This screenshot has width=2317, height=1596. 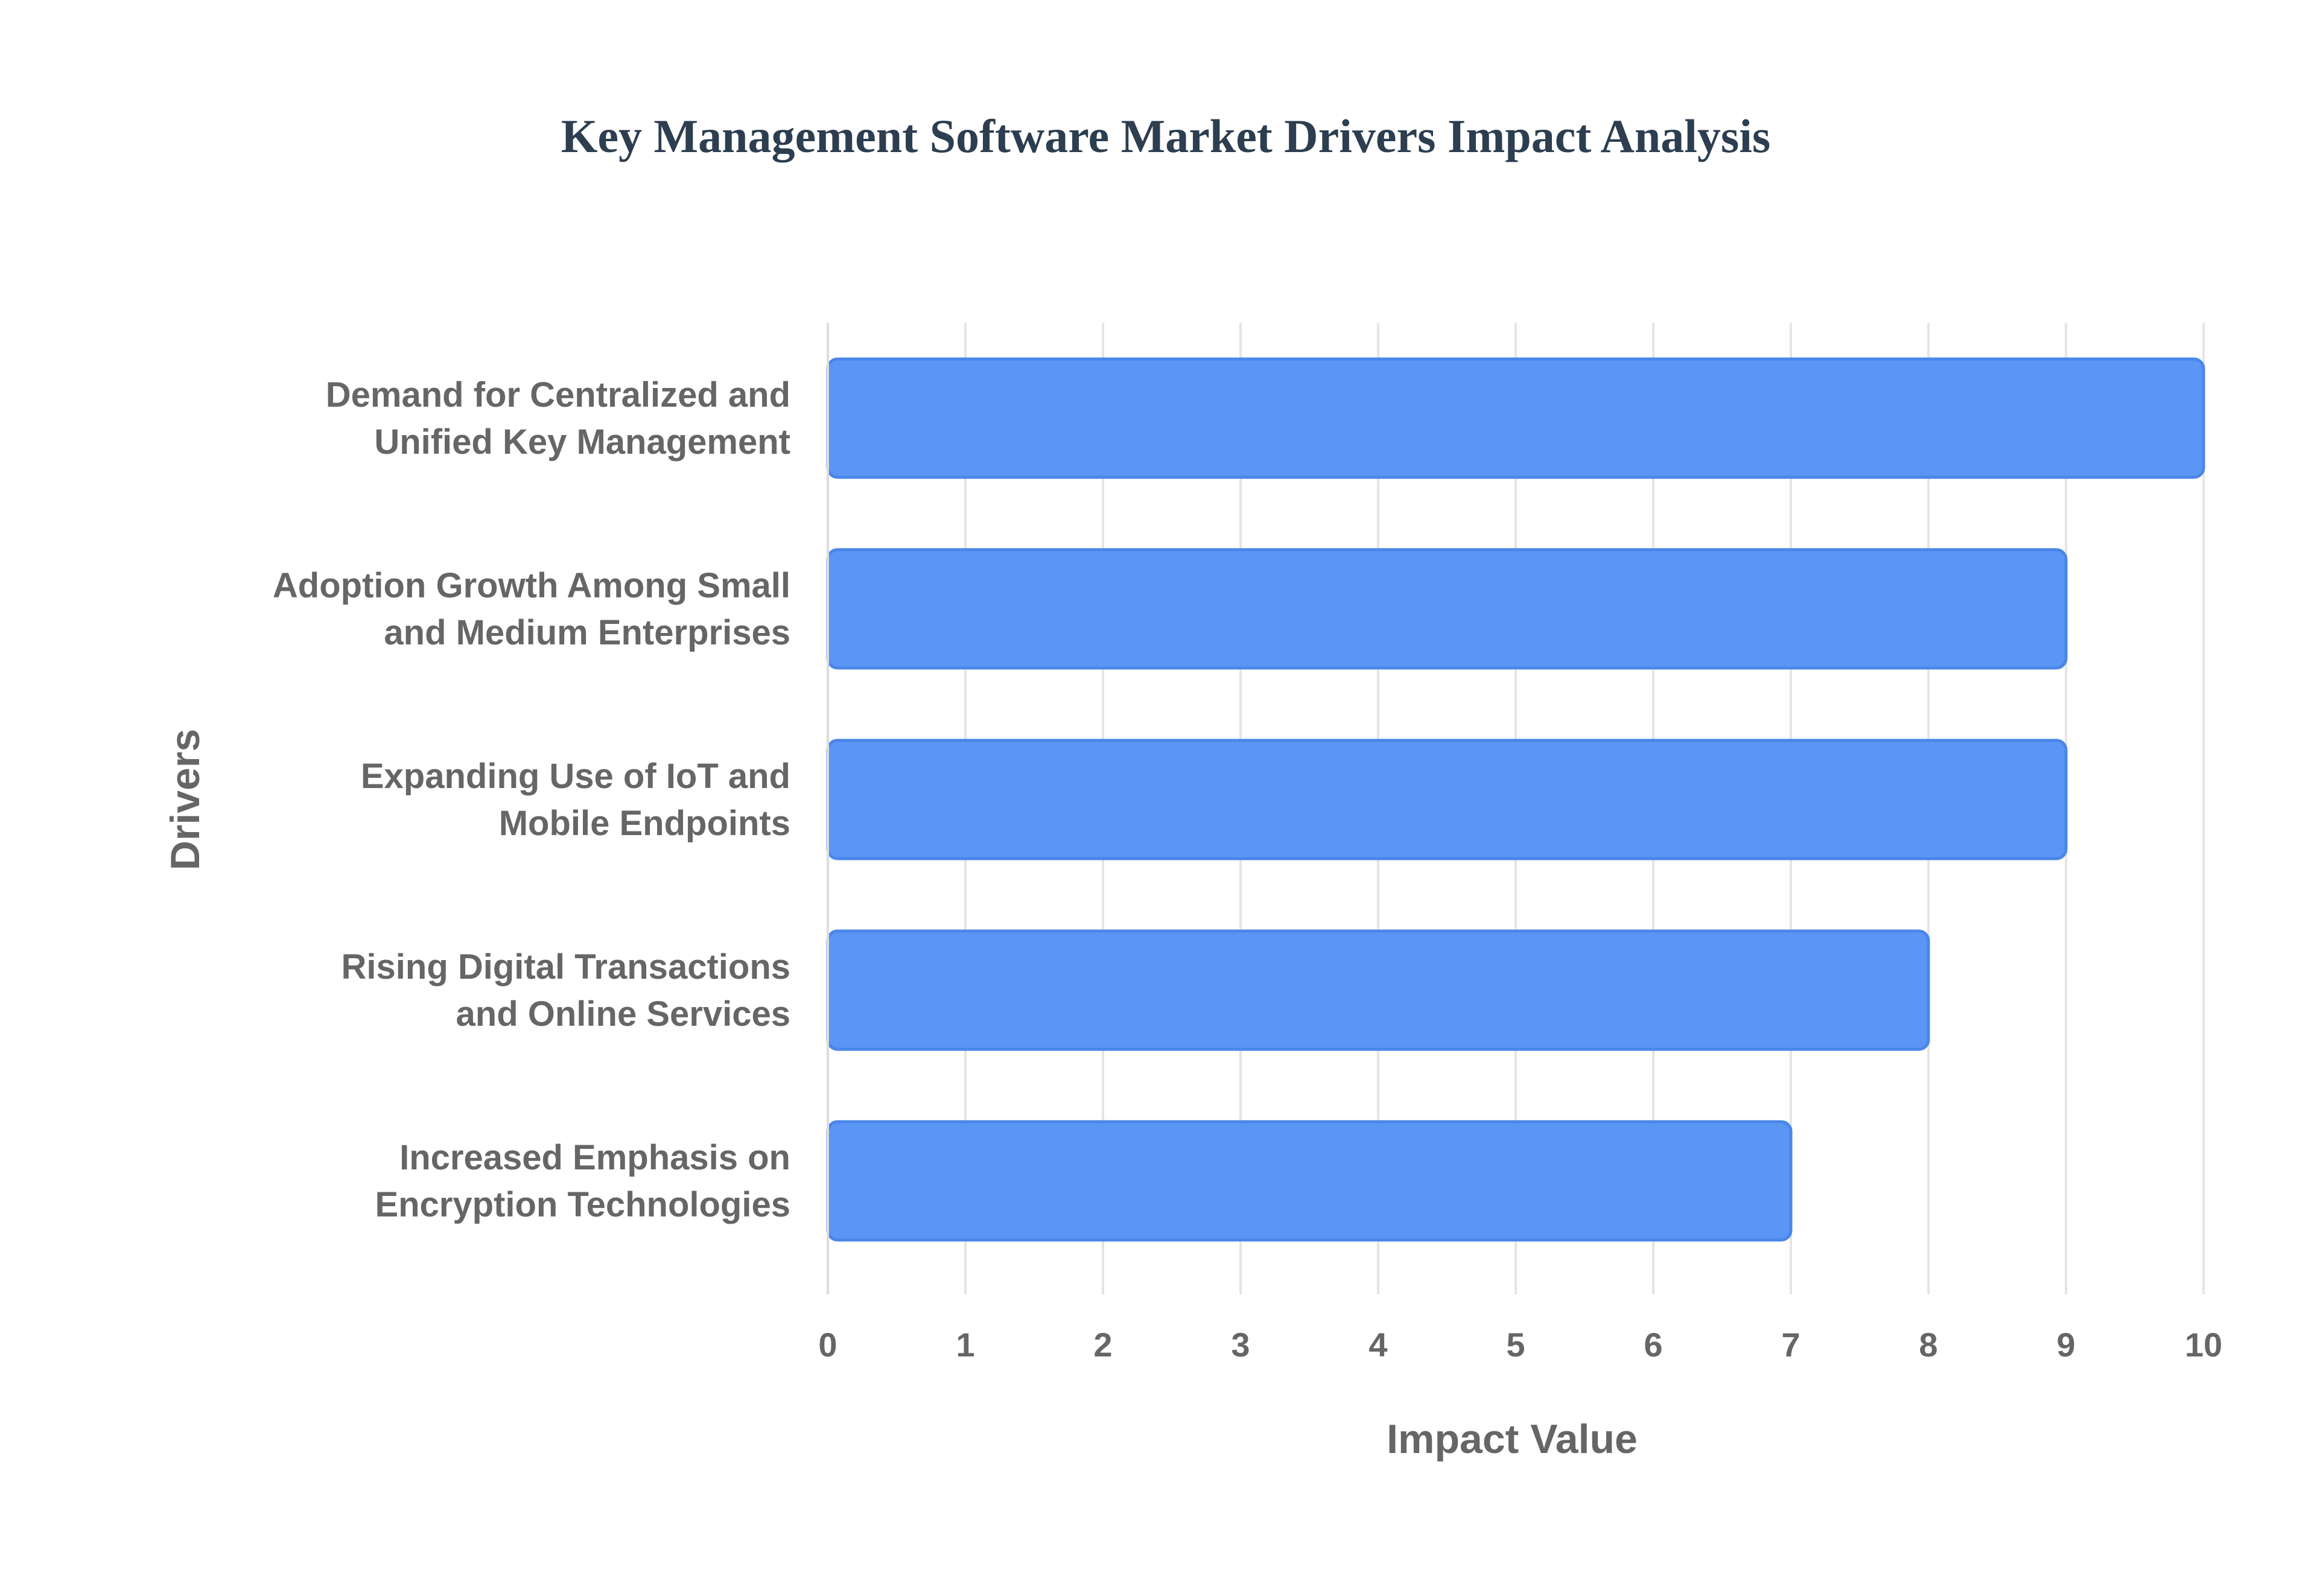 I want to click on y-tick-label-line: and Online Services, so click(x=623, y=1014).